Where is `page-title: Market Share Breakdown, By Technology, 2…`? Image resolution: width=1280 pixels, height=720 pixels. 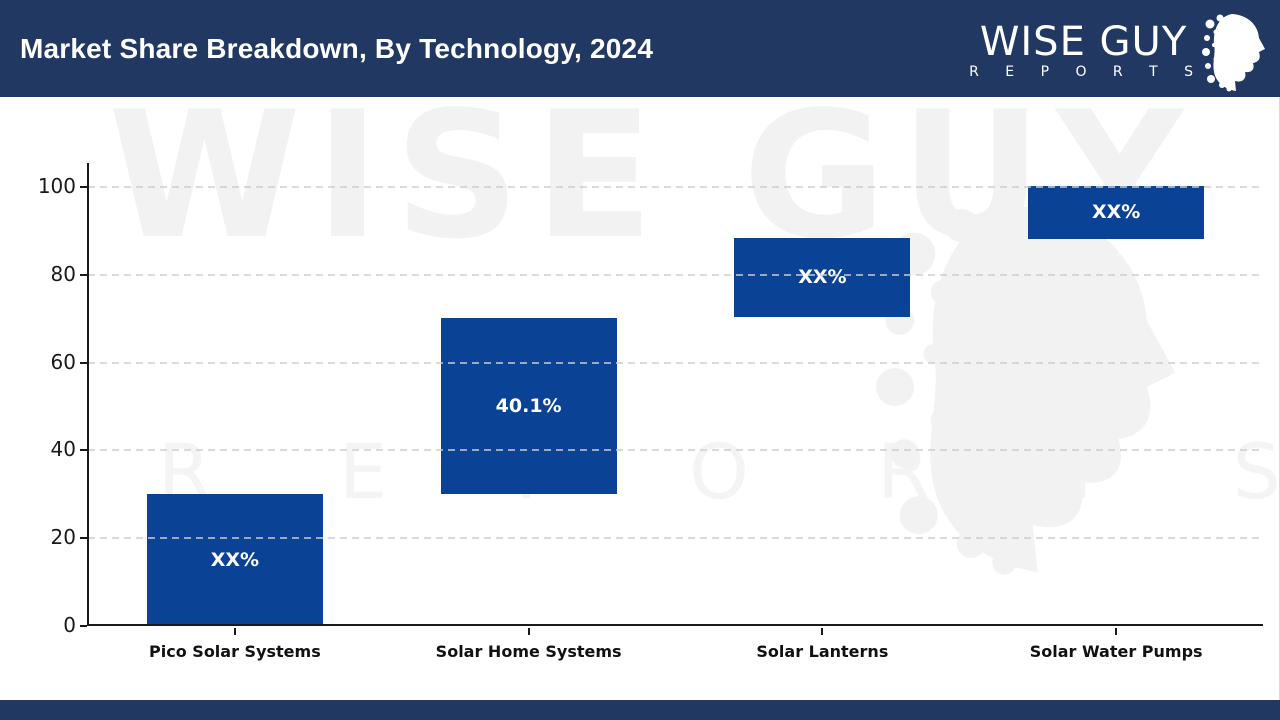
page-title: Market Share Breakdown, By Technology, 2… is located at coordinates (337, 48).